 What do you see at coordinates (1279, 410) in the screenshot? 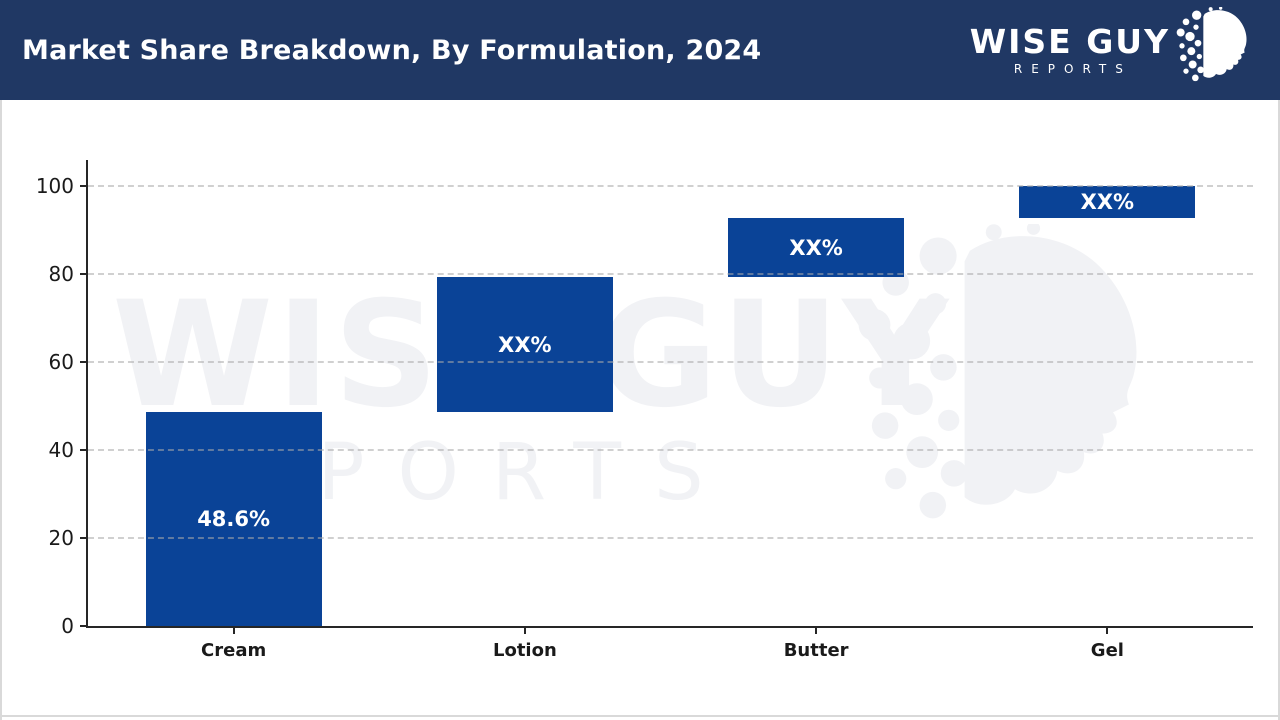
I see `figure-border-right` at bounding box center [1279, 410].